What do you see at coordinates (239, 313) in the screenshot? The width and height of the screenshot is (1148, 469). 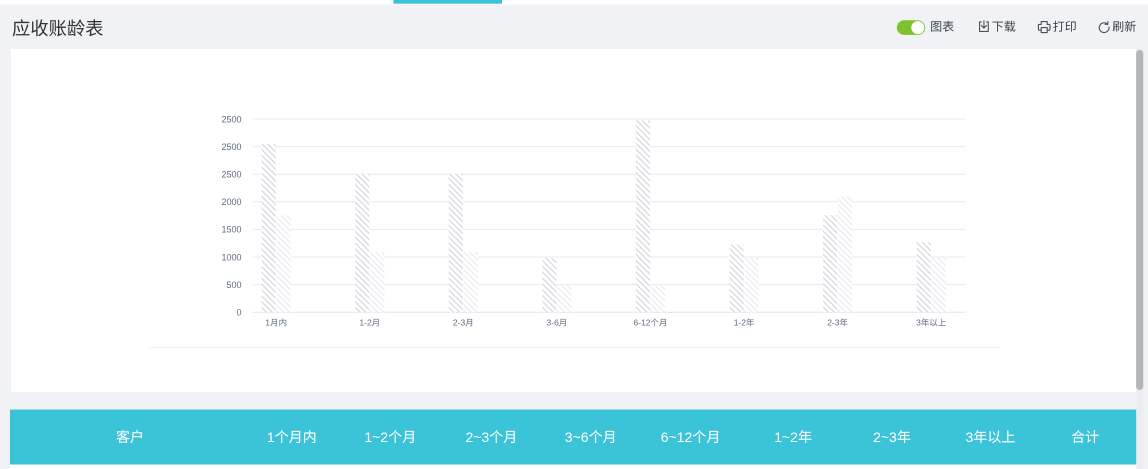 I see `svg-text: 0` at bounding box center [239, 313].